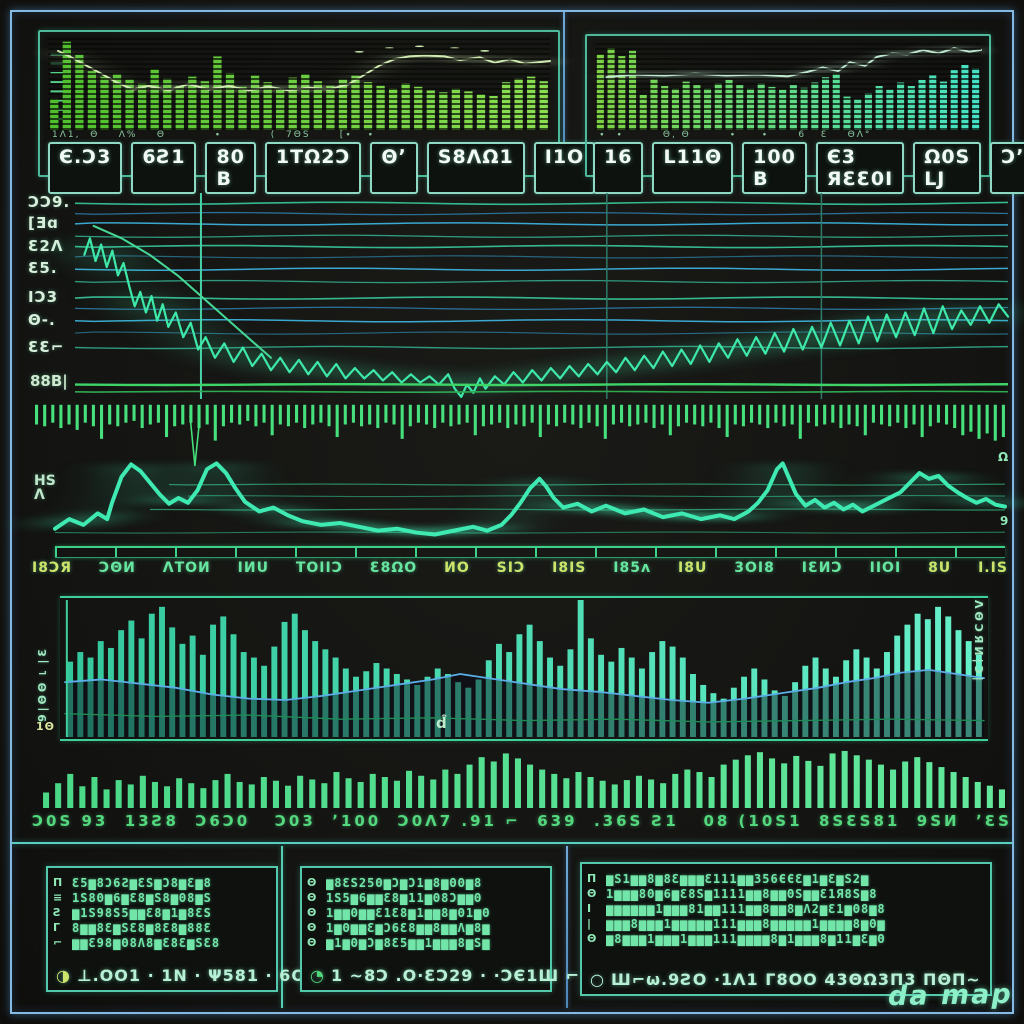 The height and width of the screenshot is (1024, 1024). Describe the element at coordinates (57, 927) in the screenshot. I see `table-side-mark: Γ` at that location.